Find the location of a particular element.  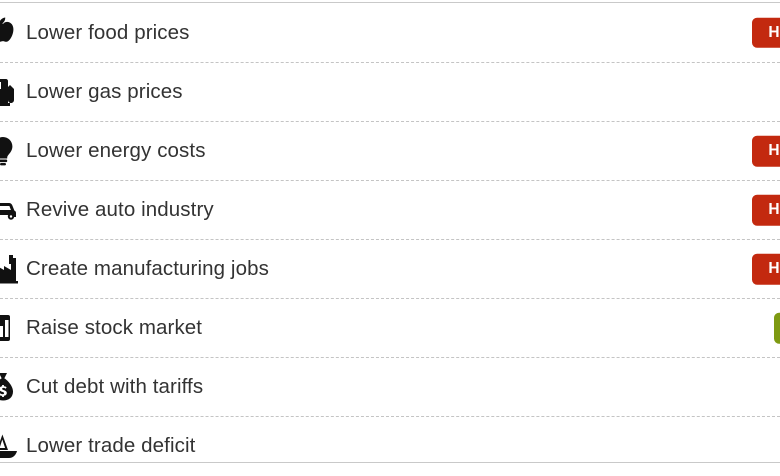

table-row: Lower gas prices SOME PROGRESS is located at coordinates (390, 91).